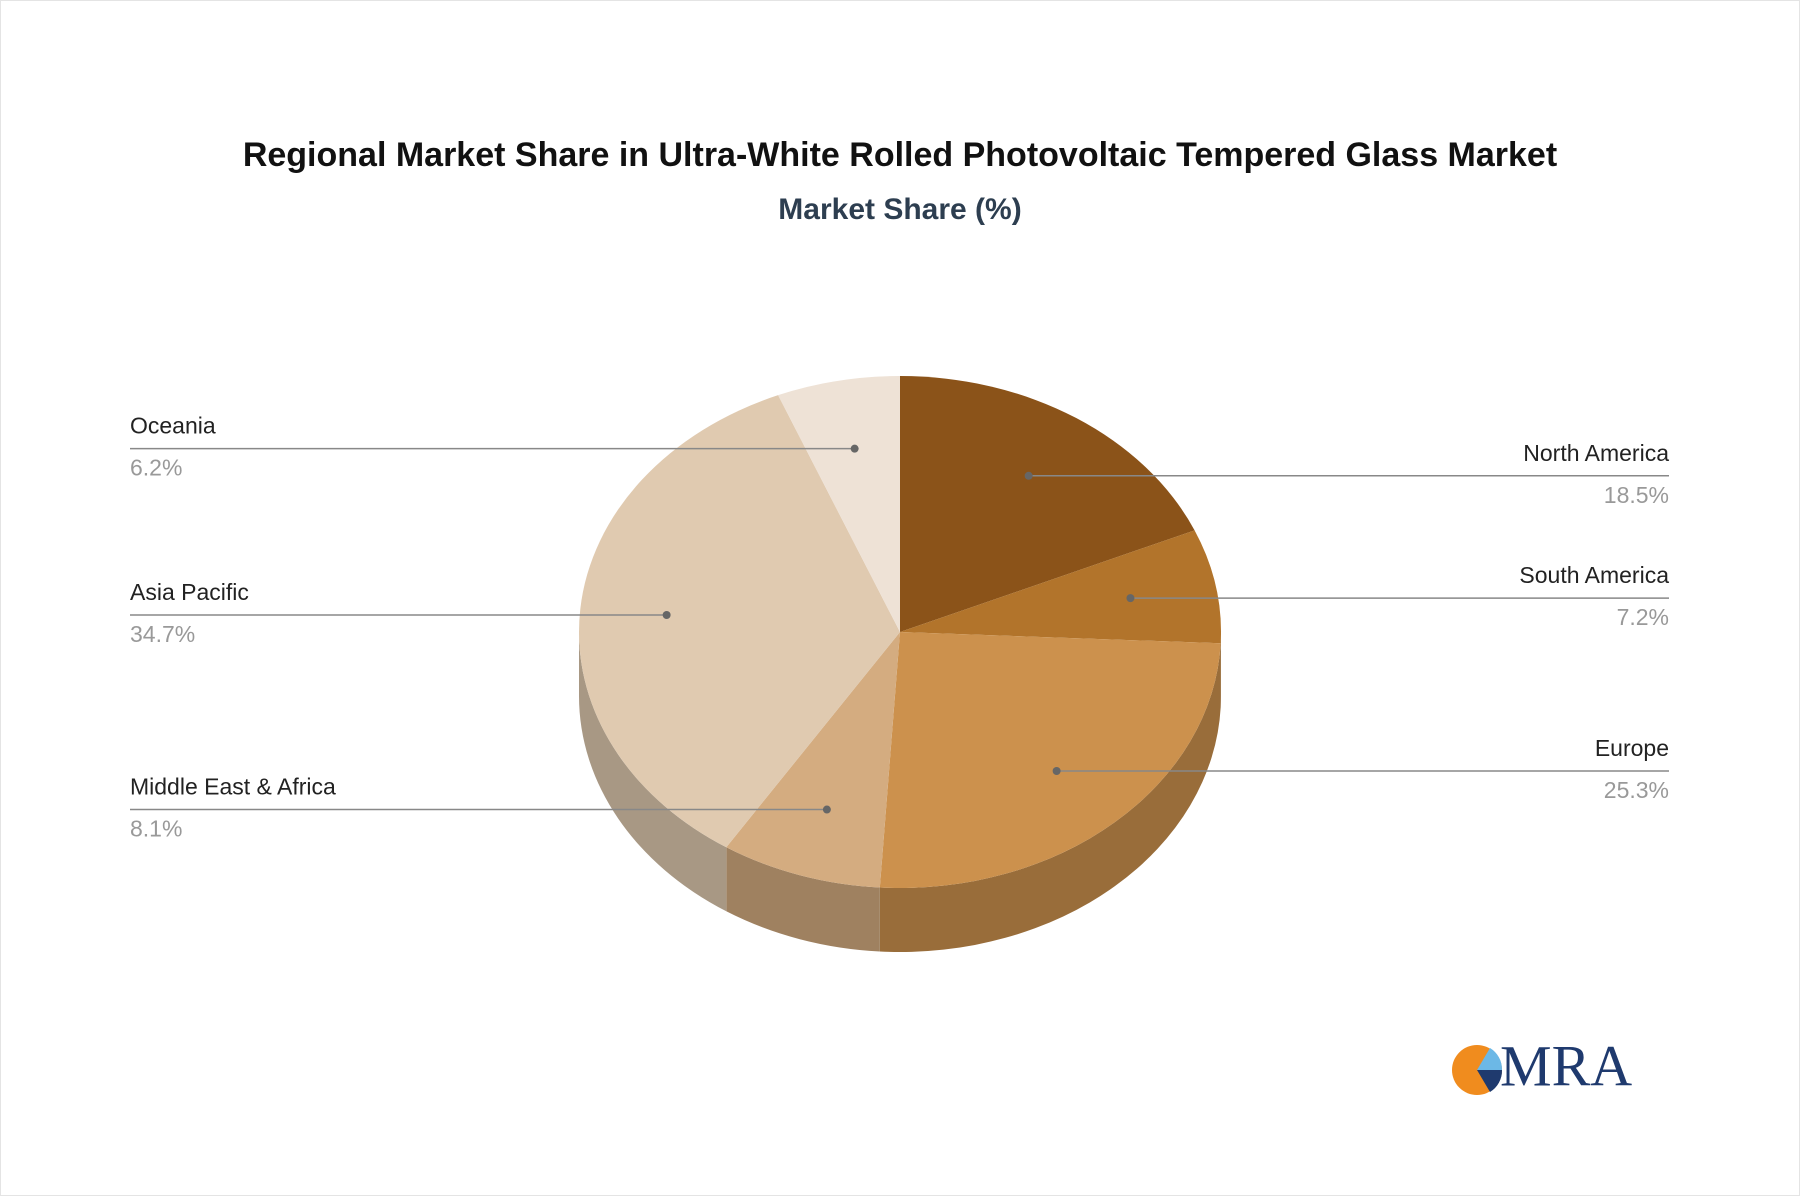 The height and width of the screenshot is (1196, 1800). What do you see at coordinates (156, 829) in the screenshot?
I see `value-label: 8.1%` at bounding box center [156, 829].